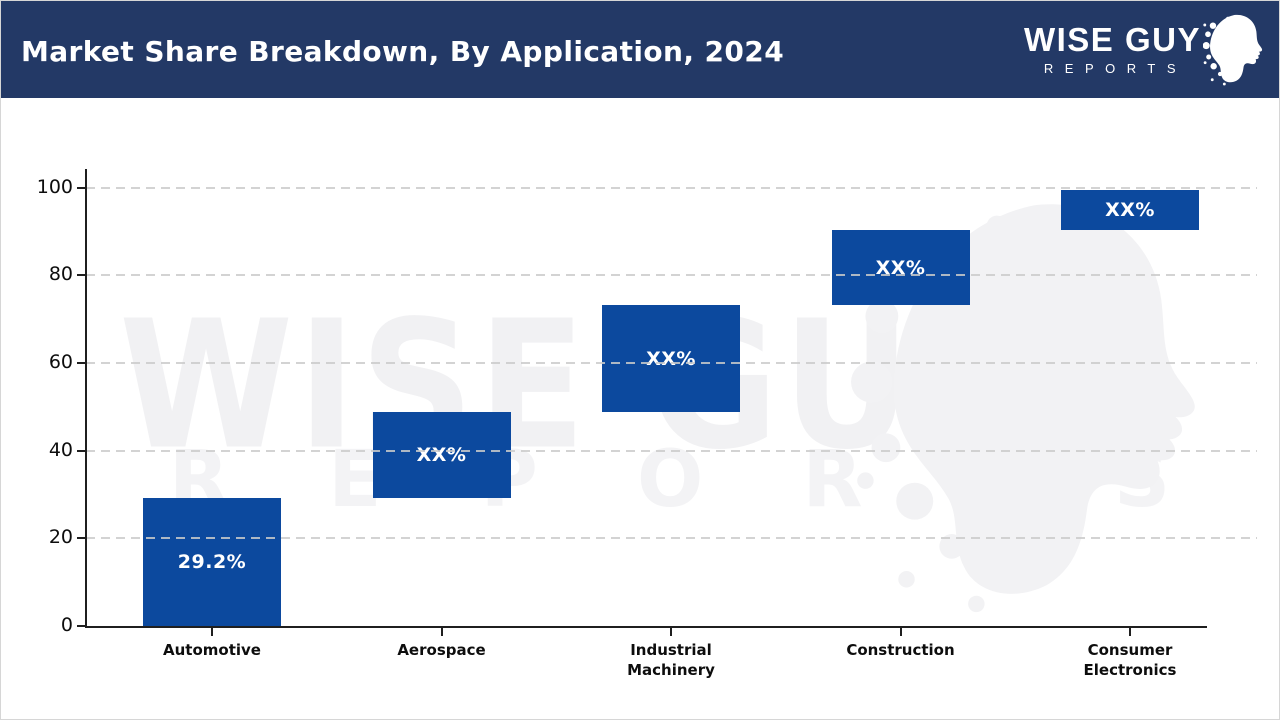 Image resolution: width=1280 pixels, height=720 pixels. What do you see at coordinates (54, 186) in the screenshot?
I see `y-tick-label-100: 100` at bounding box center [54, 186].